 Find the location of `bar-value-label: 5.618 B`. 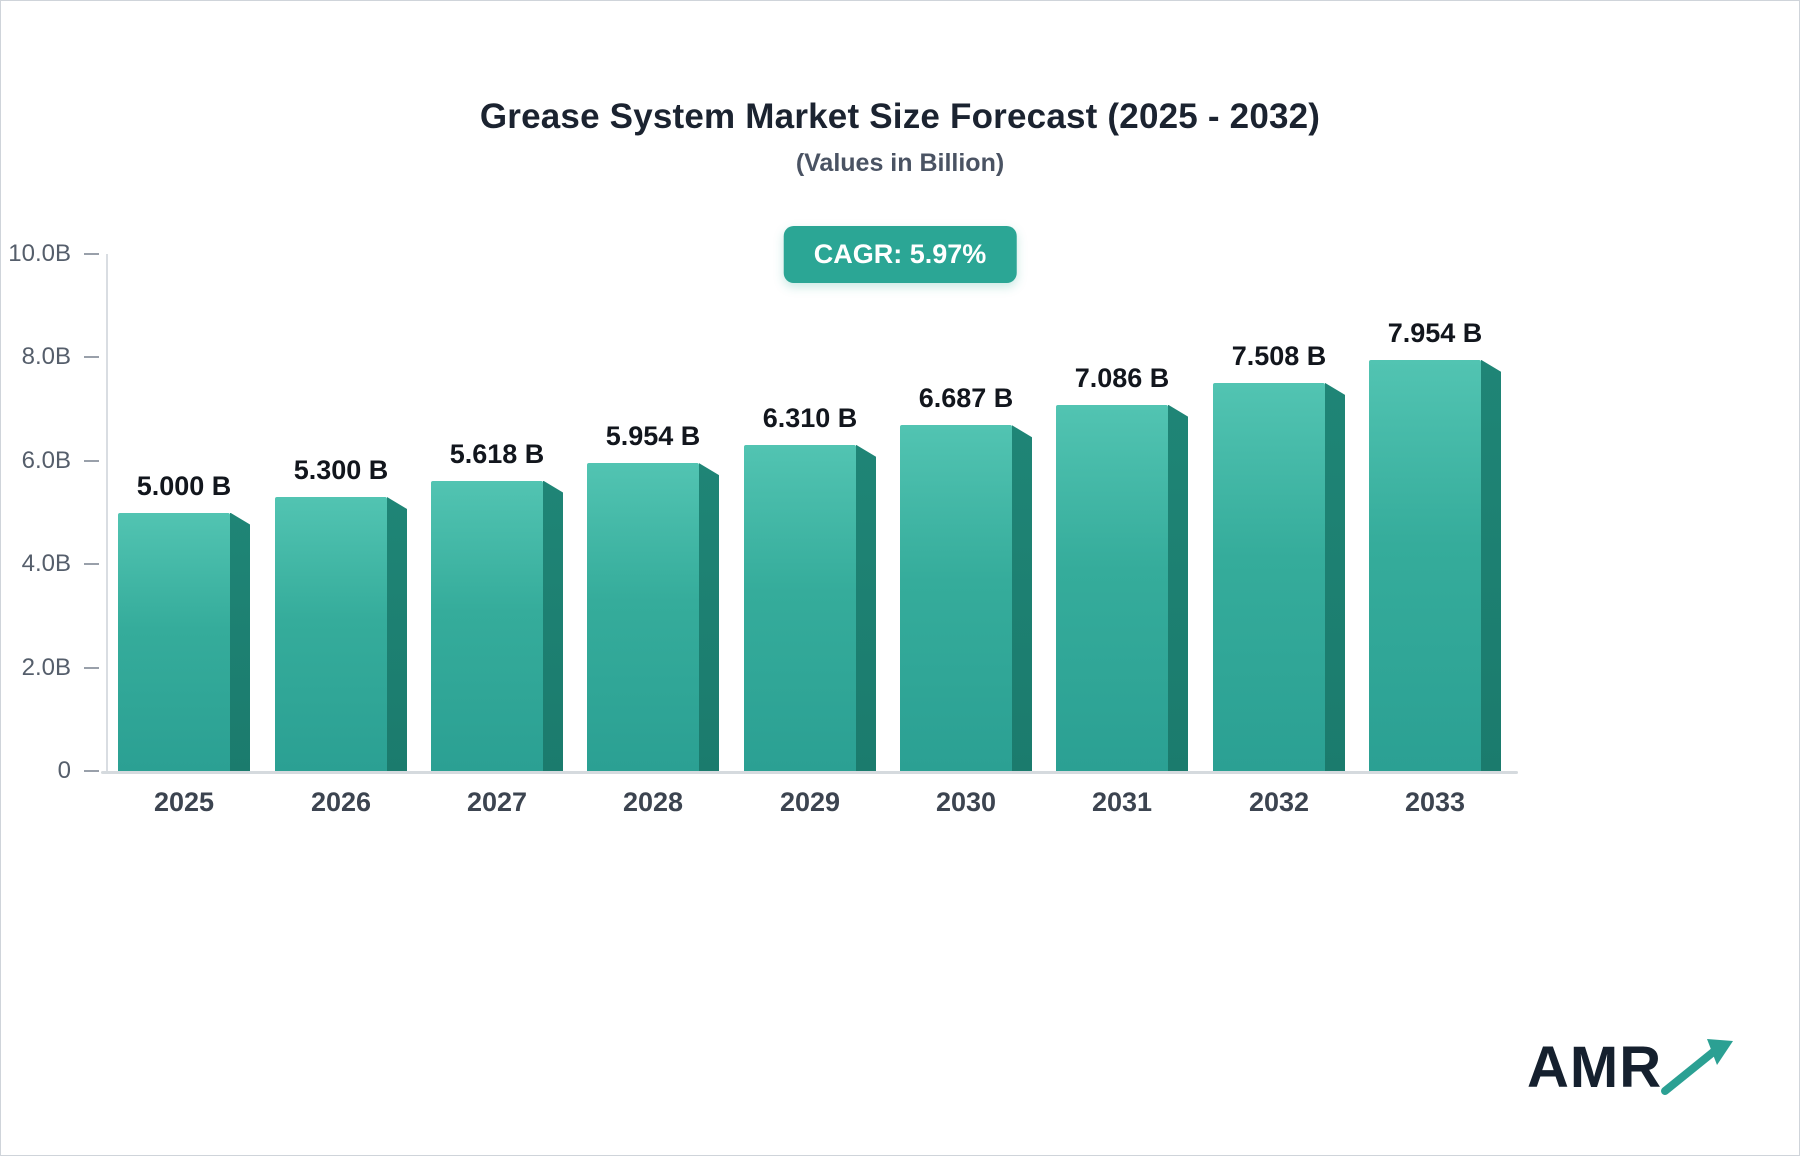

bar-value-label: 5.618 B is located at coordinates (497, 453).